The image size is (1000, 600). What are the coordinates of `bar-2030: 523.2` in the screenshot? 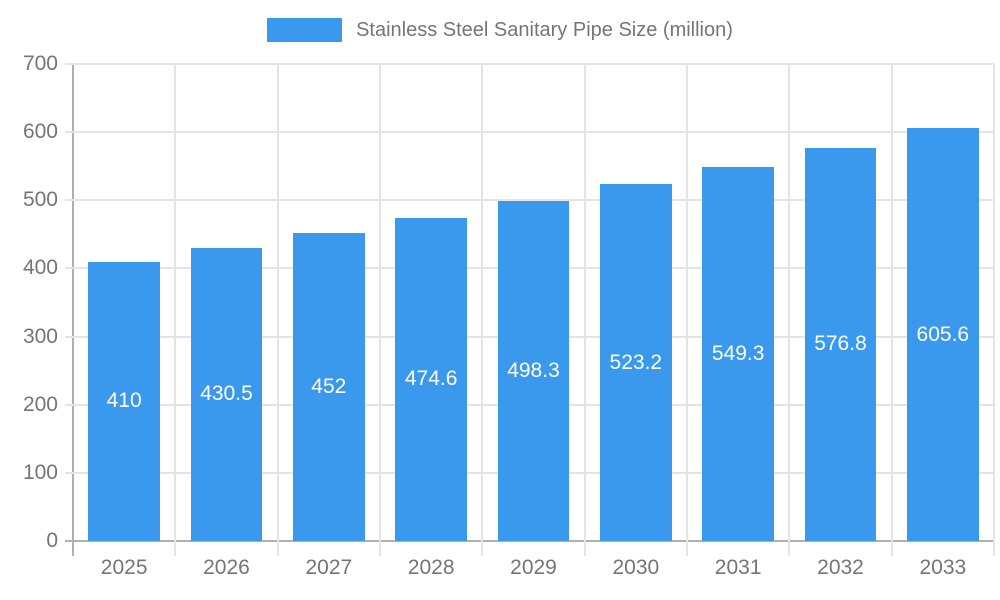 It's located at (636, 362).